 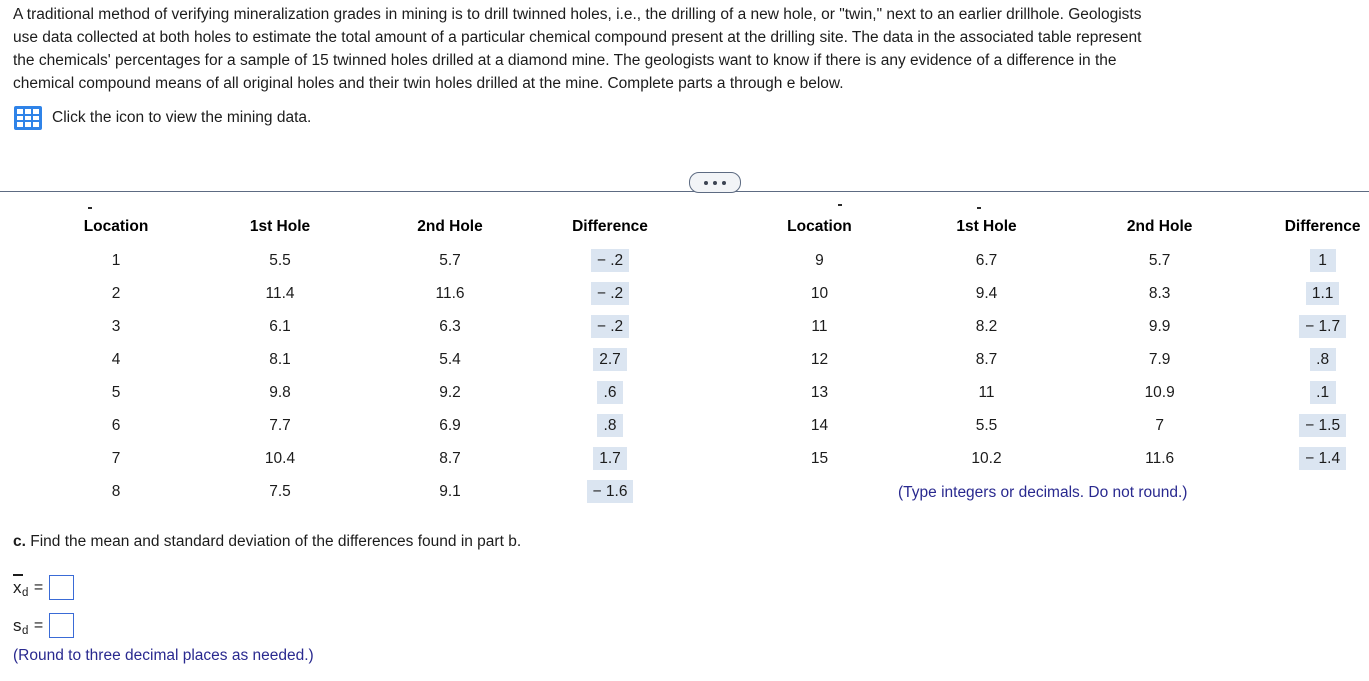 What do you see at coordinates (280, 458) in the screenshot?
I see `cell-1st-hole: 10.4` at bounding box center [280, 458].